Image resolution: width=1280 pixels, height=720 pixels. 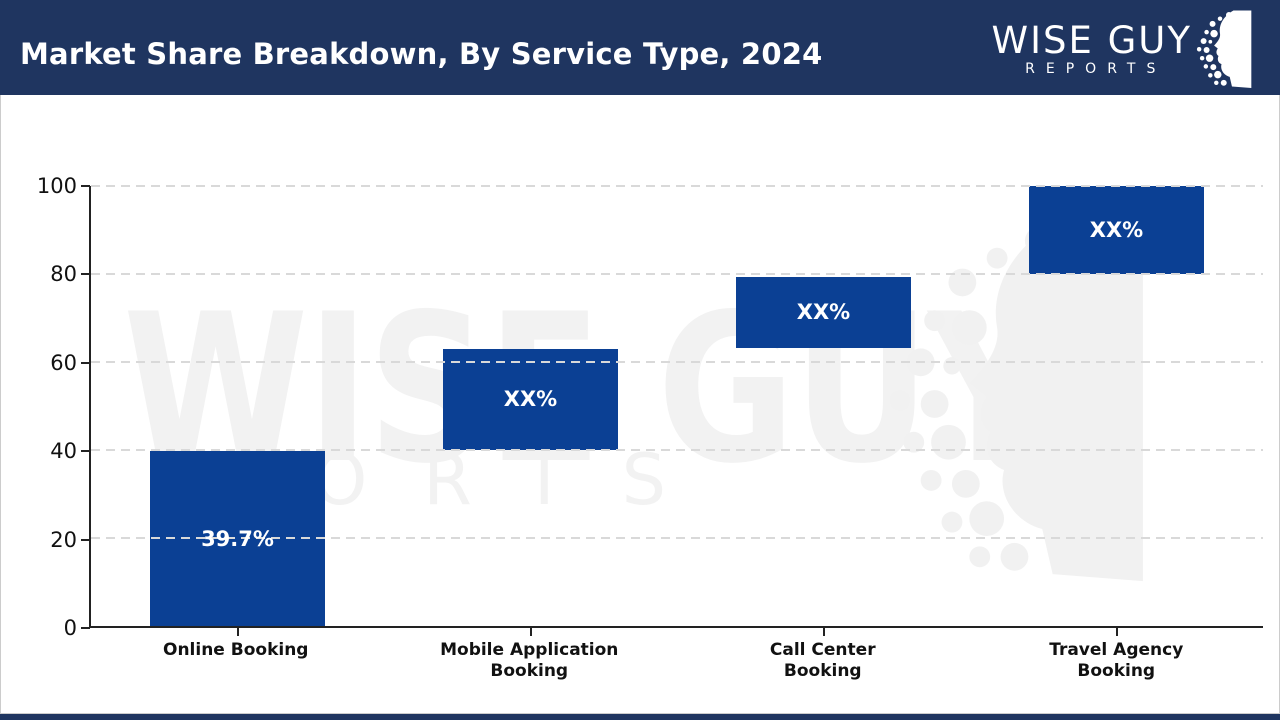 What do you see at coordinates (640, 717) in the screenshot?
I see `footer-bar` at bounding box center [640, 717].